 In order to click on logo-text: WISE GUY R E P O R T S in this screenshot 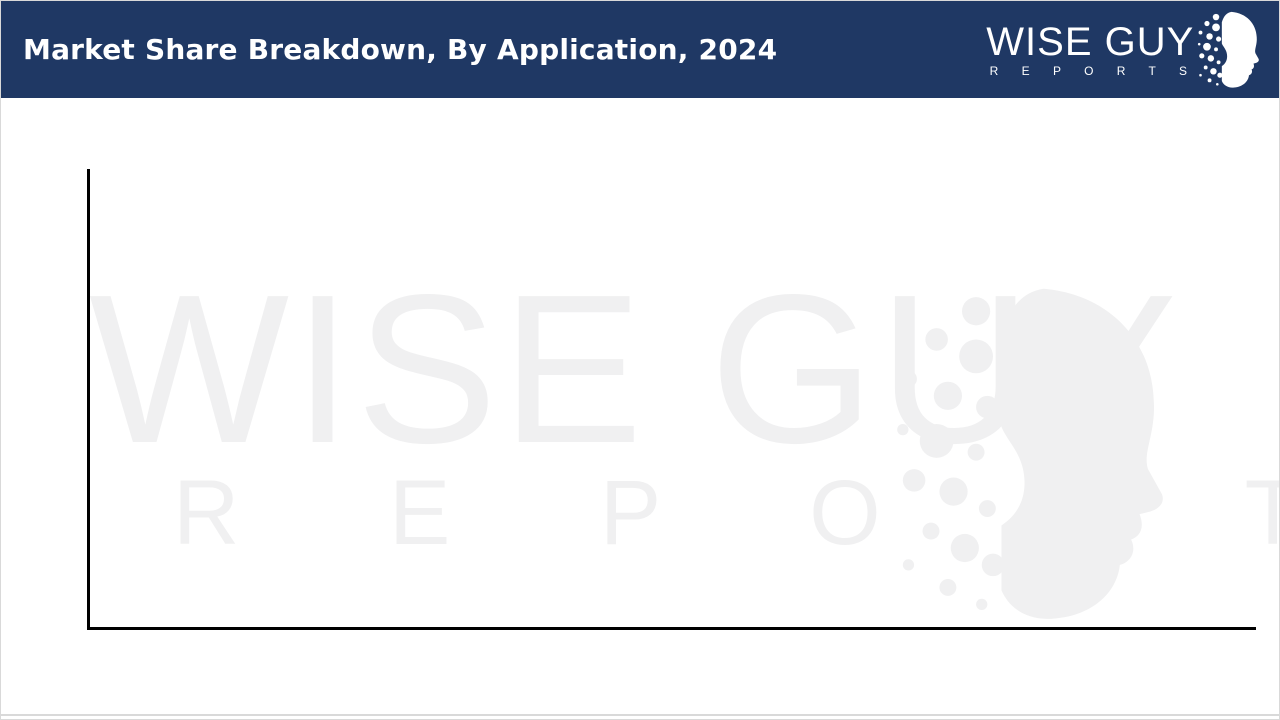, I will do `click(1090, 49)`.